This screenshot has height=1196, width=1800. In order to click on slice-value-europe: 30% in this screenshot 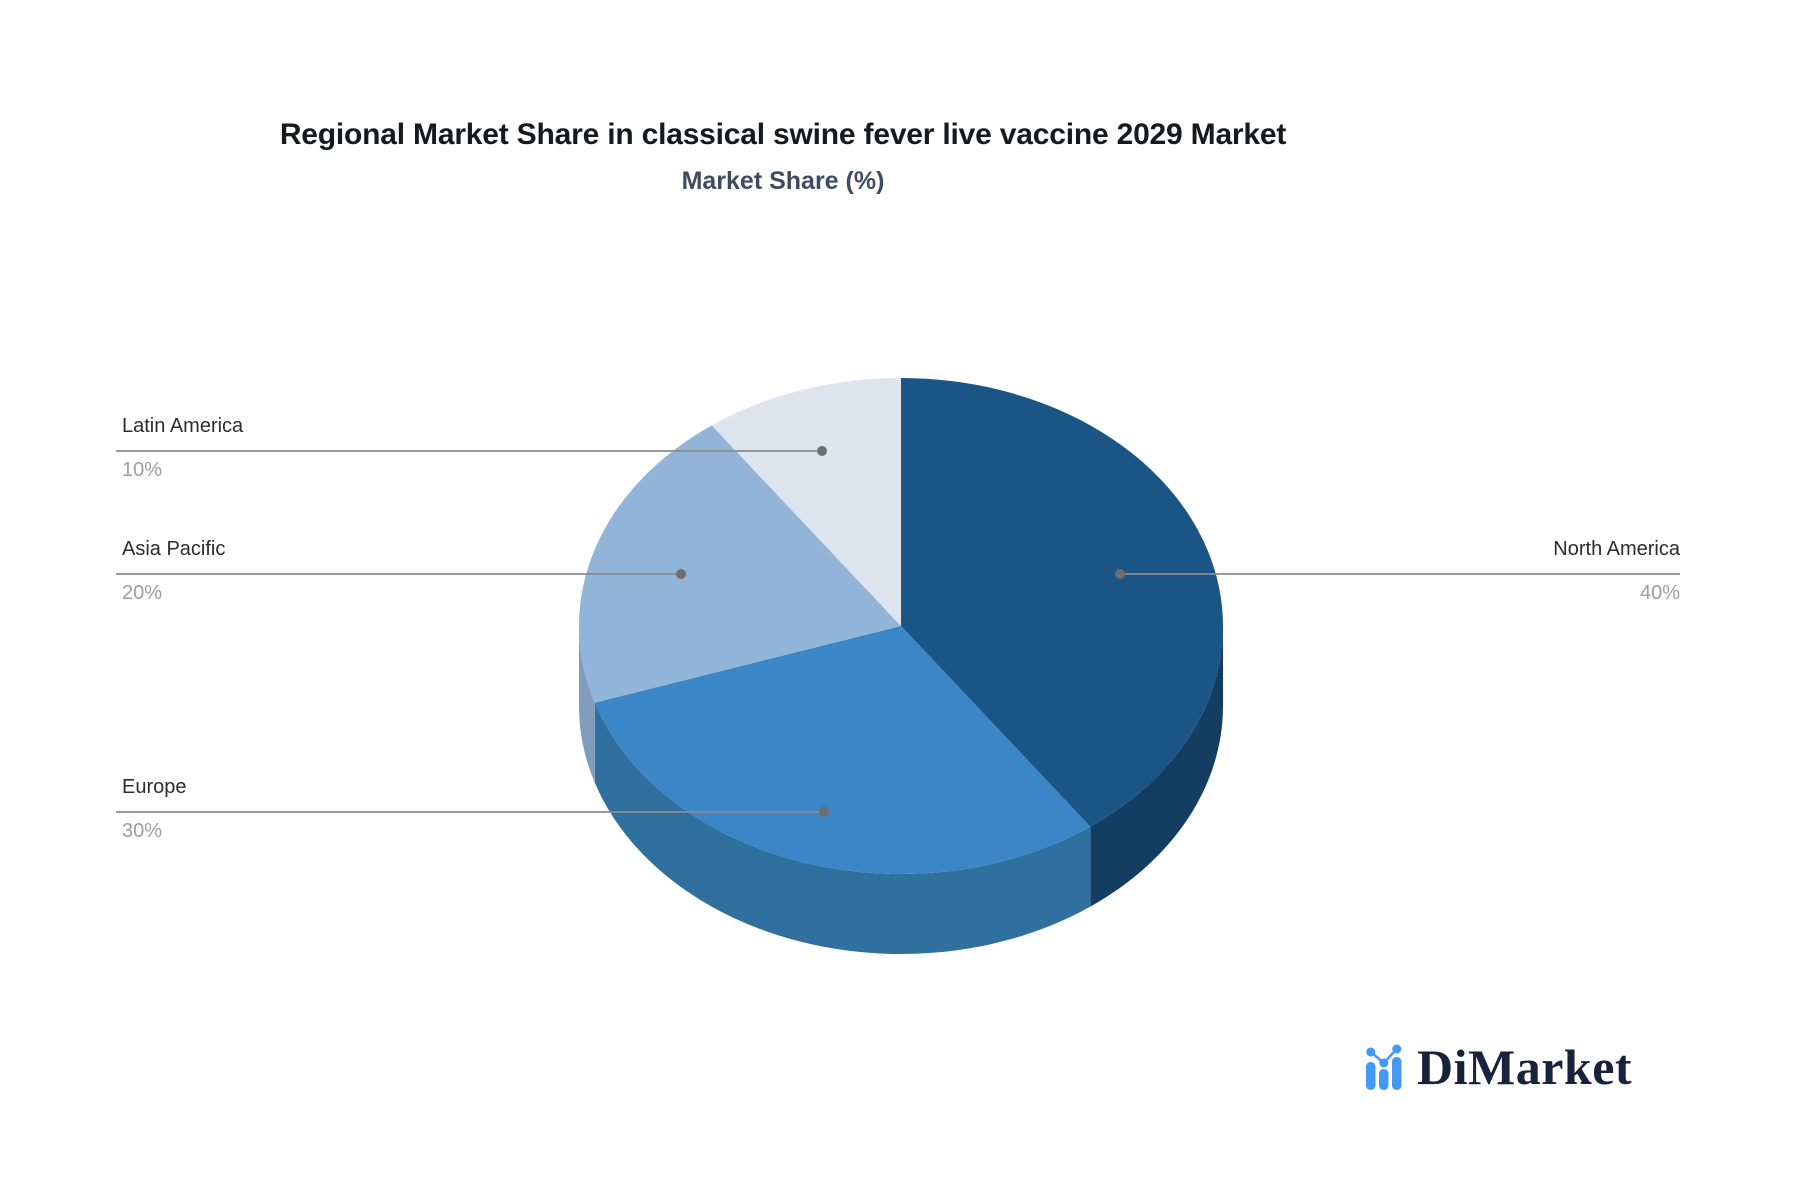, I will do `click(142, 831)`.